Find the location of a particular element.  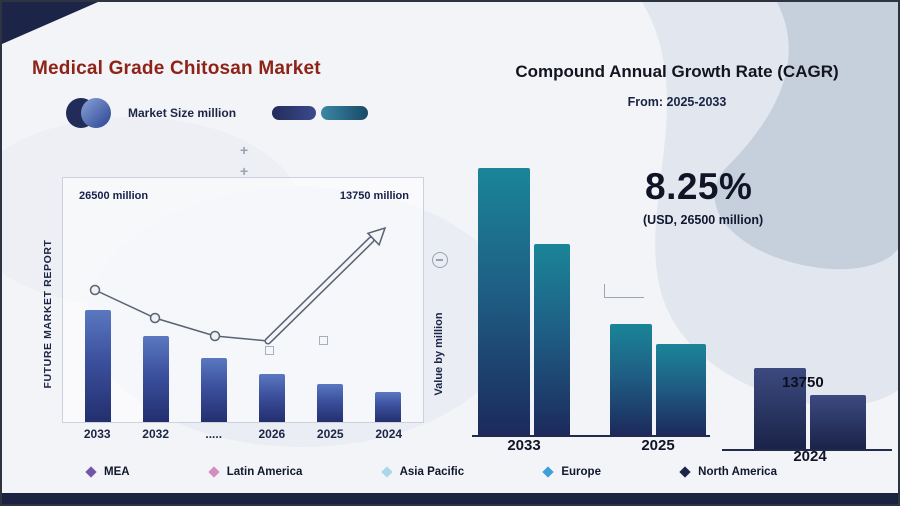

legend-label: Europe is located at coordinates (581, 472).